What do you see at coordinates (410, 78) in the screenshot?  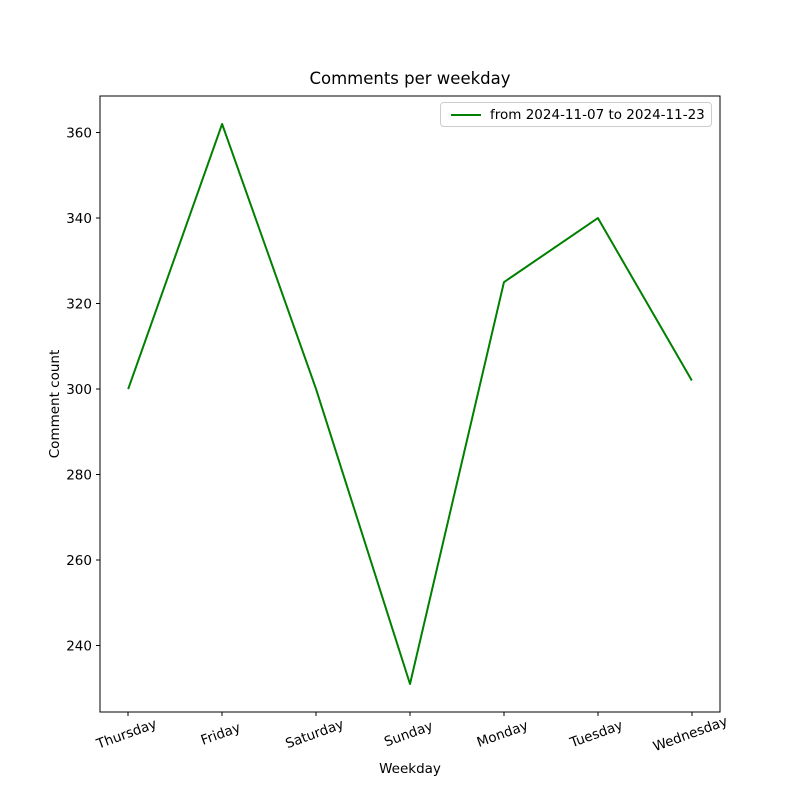 I see `chart-title: Comments per weekday` at bounding box center [410, 78].